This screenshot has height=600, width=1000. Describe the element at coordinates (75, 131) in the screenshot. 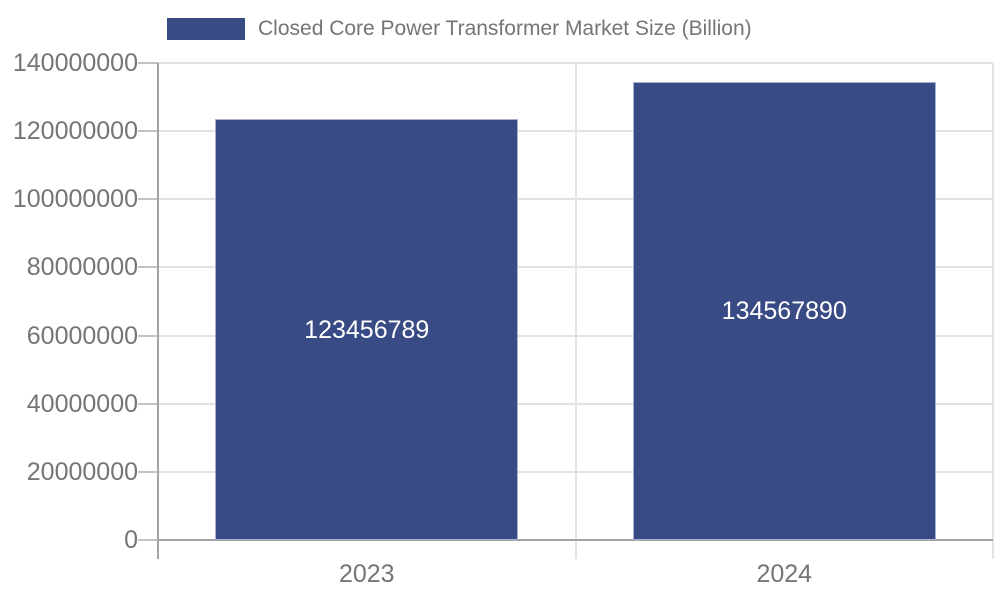

I see `y-tick-label: 120000000` at that location.